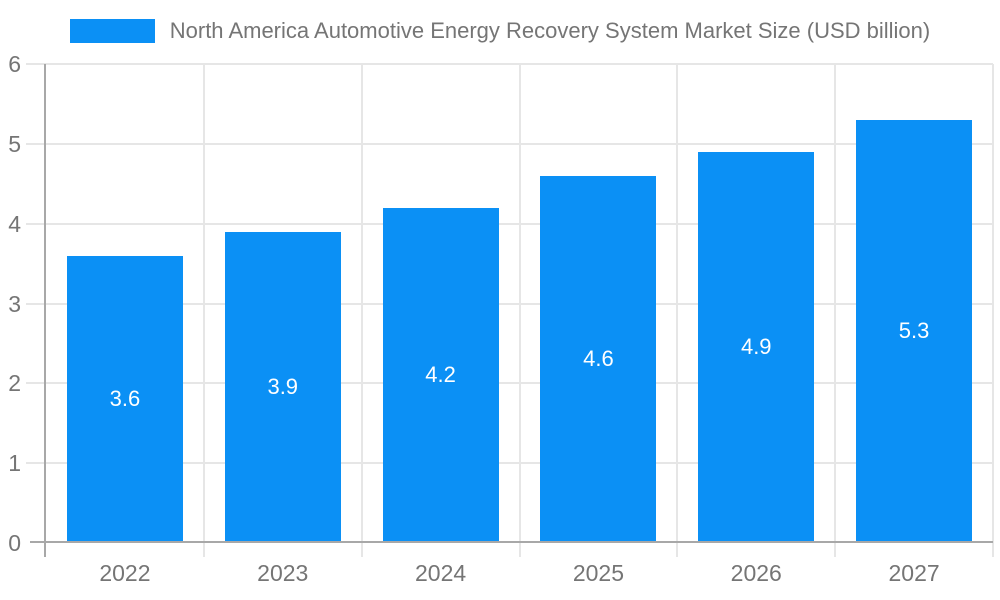 This screenshot has height=600, width=1000. Describe the element at coordinates (14, 143) in the screenshot. I see `y-tick-label-5: 5` at that location.